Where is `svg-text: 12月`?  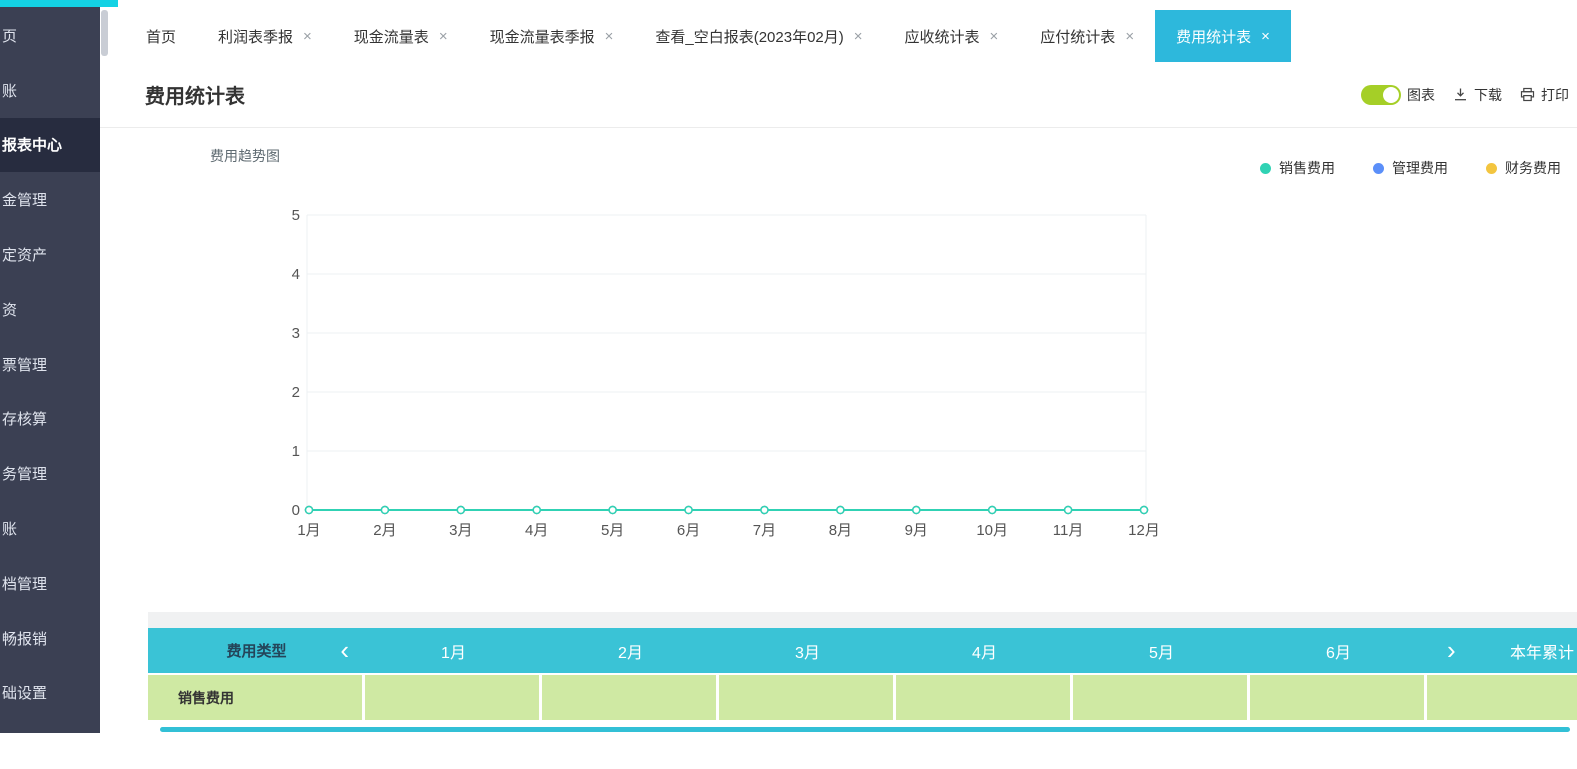 svg-text: 12月 is located at coordinates (1144, 530).